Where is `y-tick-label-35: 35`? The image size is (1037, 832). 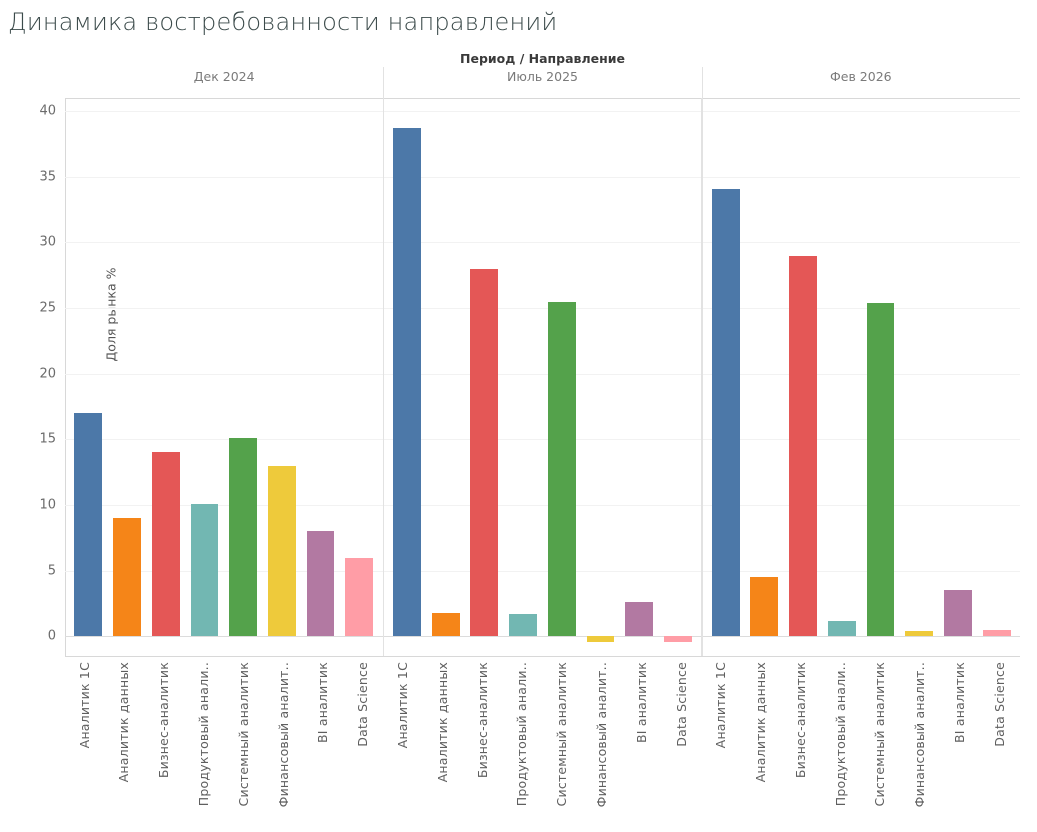 y-tick-label-35: 35 is located at coordinates (47, 177).